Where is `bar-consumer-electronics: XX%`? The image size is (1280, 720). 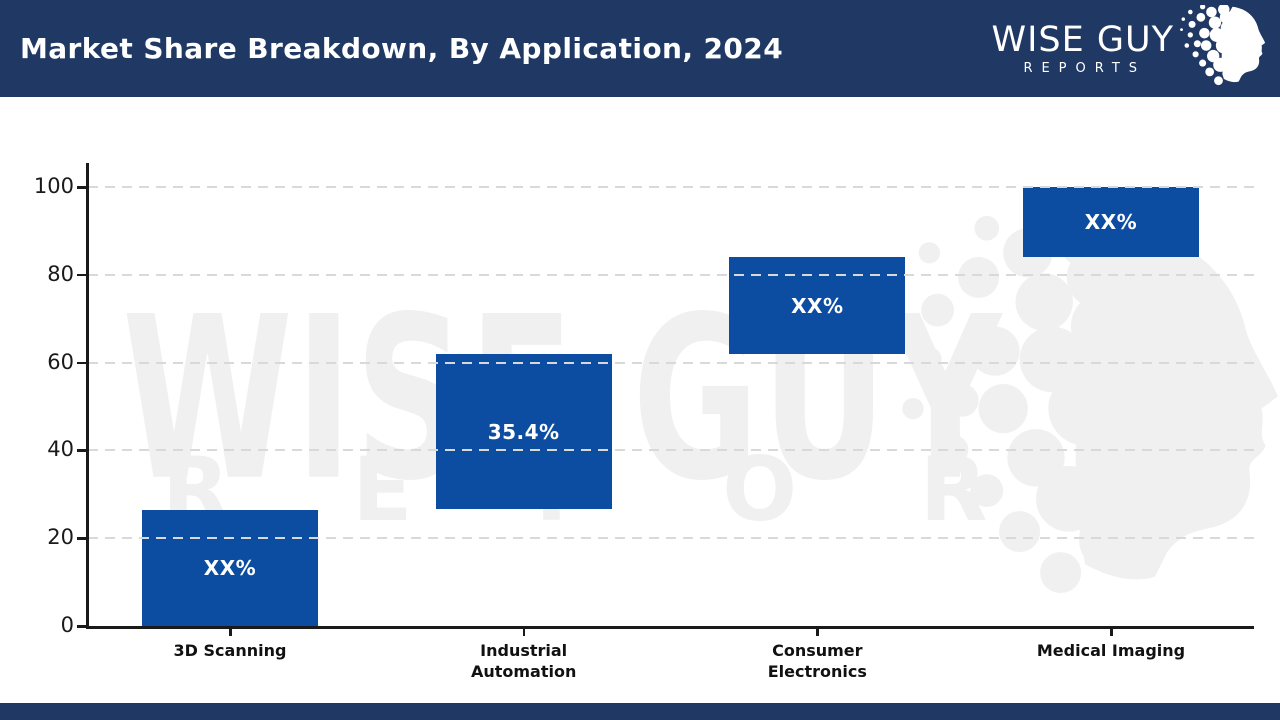
bar-consumer-electronics: XX% is located at coordinates (817, 305).